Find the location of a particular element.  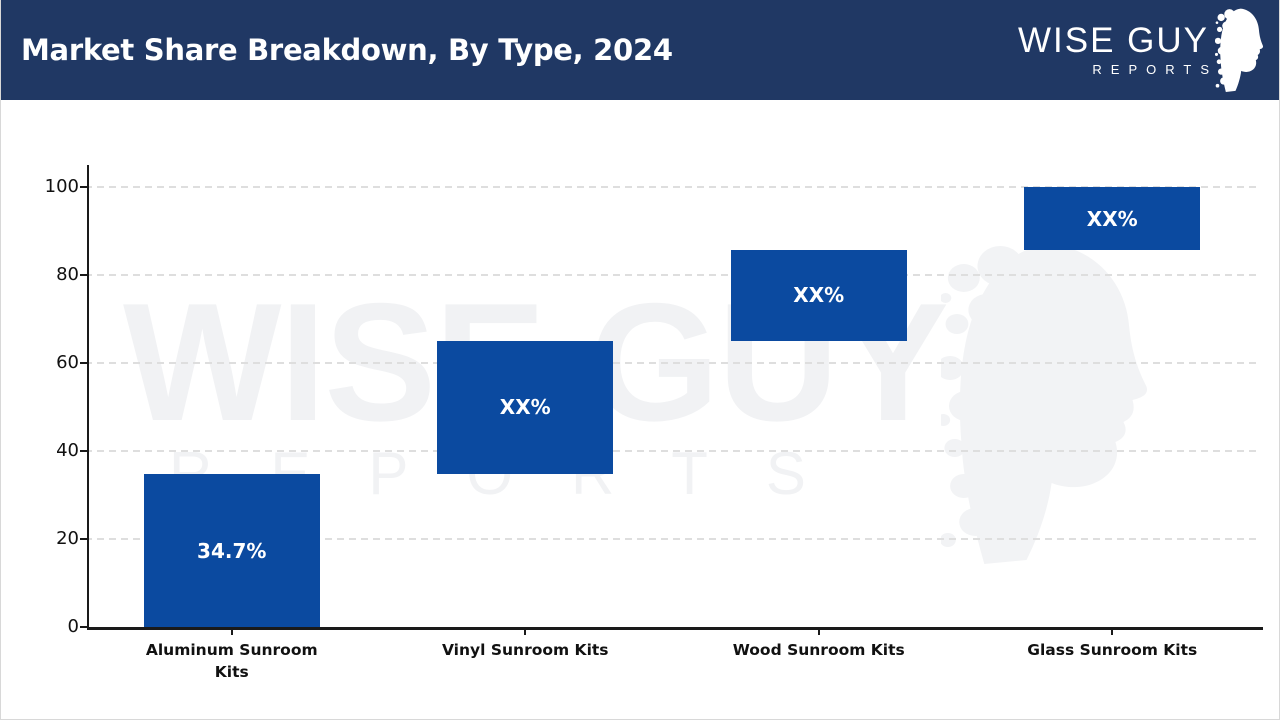

y-axis-tick-label: 100 is located at coordinates (61, 186).